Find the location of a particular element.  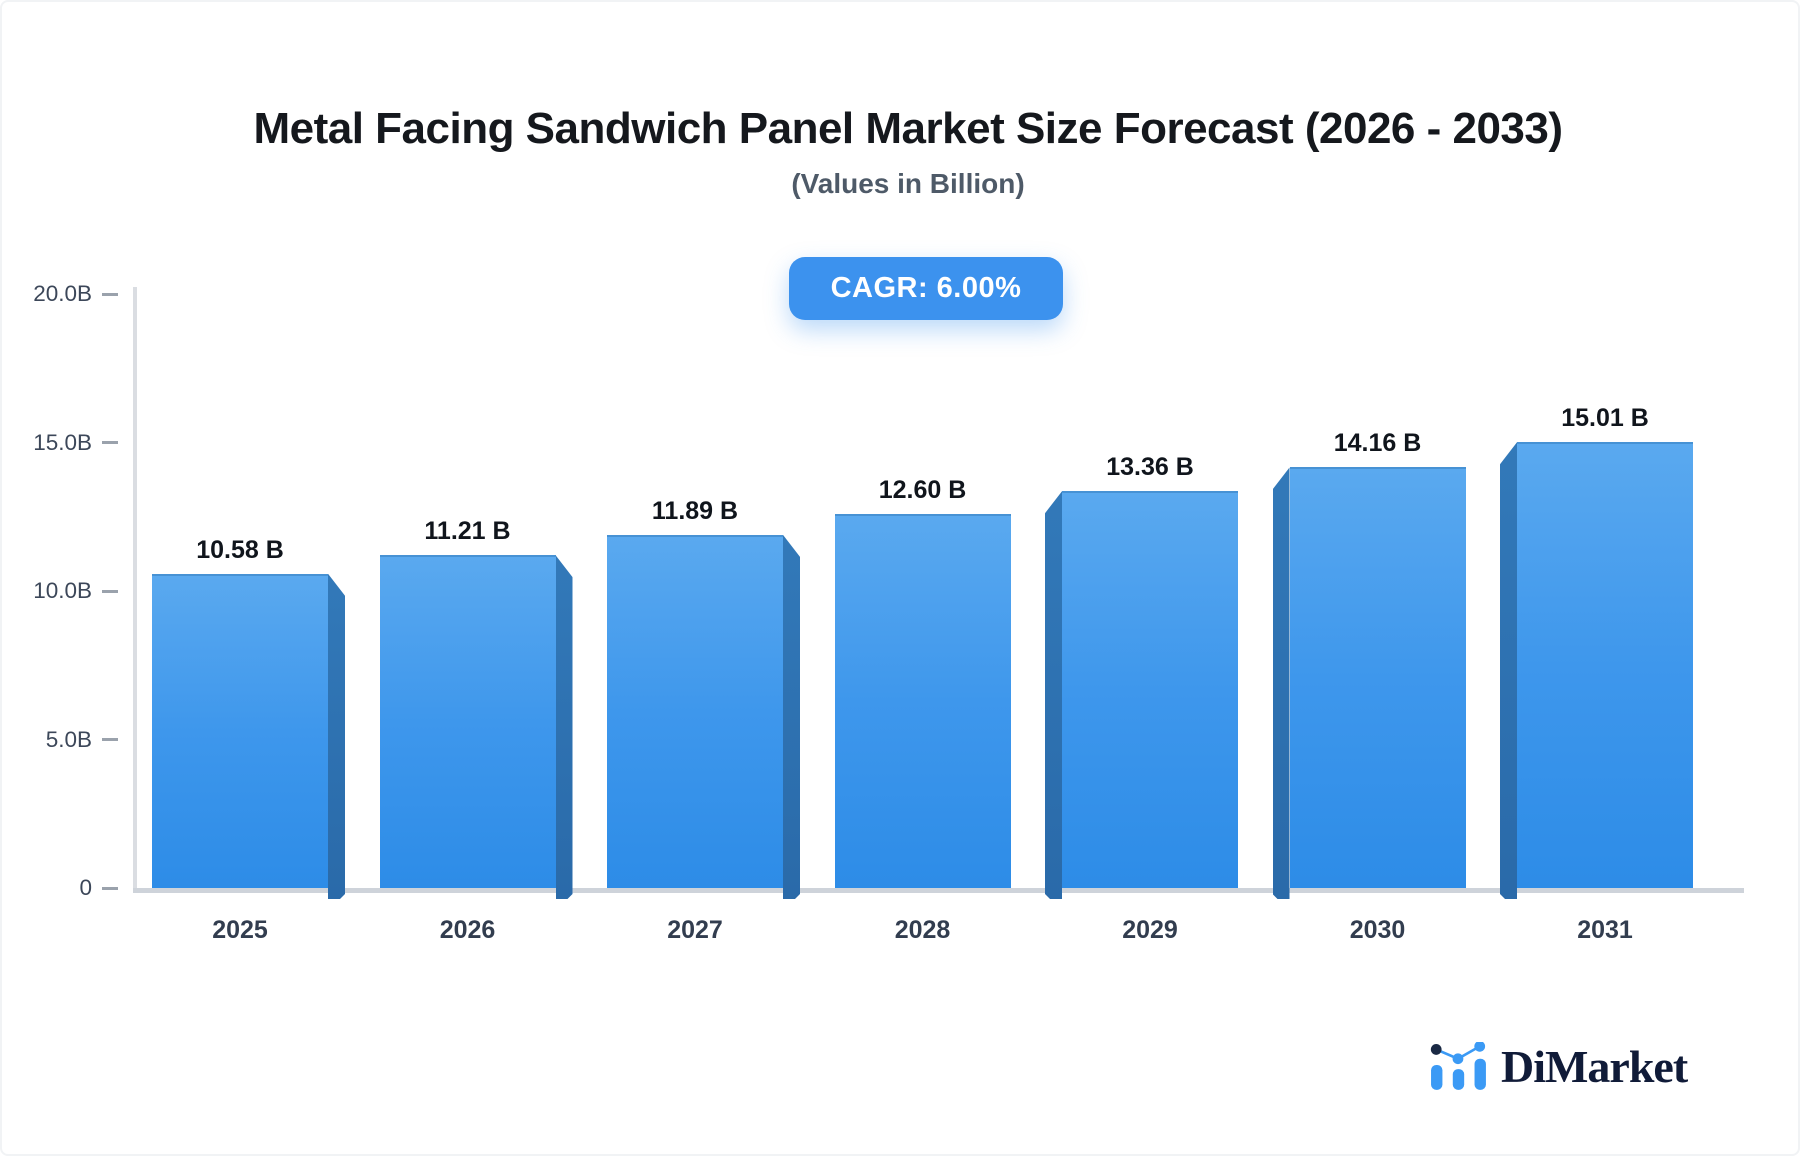

x-tick-label: 2026 is located at coordinates (467, 930).